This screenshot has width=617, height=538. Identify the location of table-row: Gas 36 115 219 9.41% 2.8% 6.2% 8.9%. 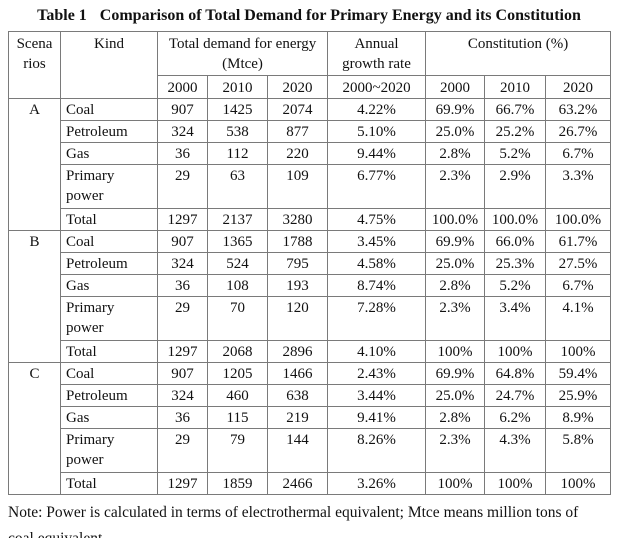
(310, 417).